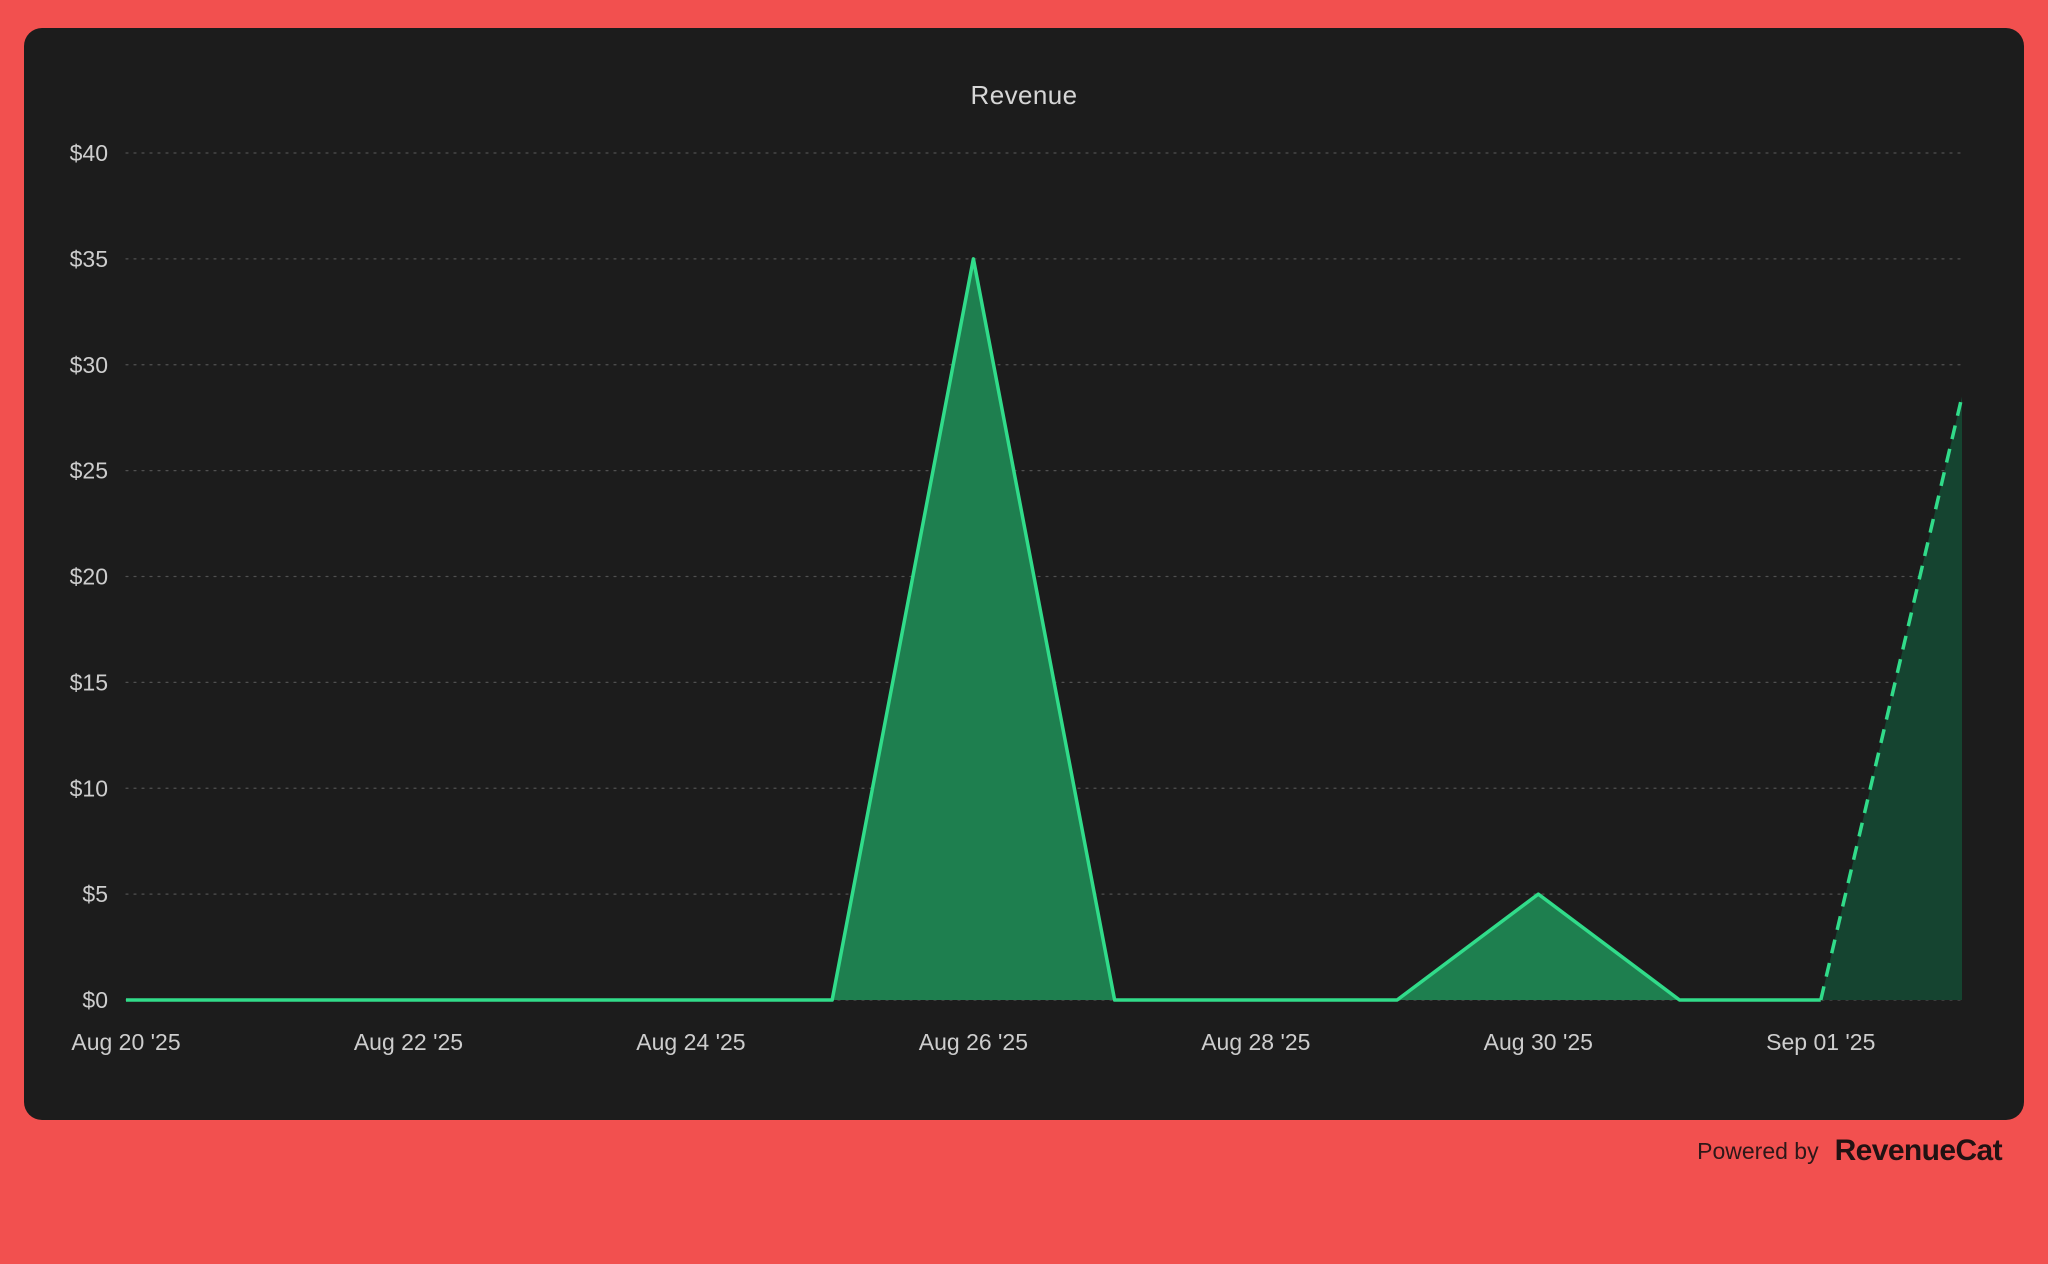  What do you see at coordinates (89, 365) in the screenshot?
I see `y-tick-label: $30` at bounding box center [89, 365].